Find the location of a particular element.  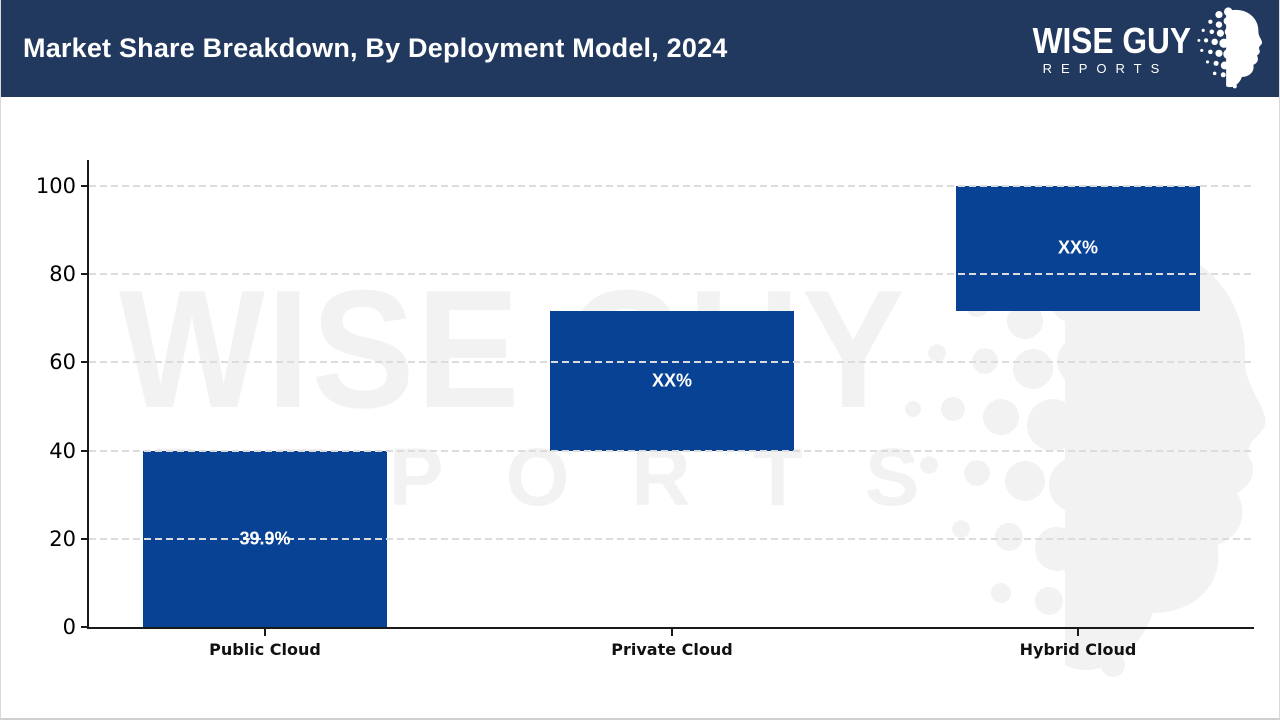

y-axis-line is located at coordinates (88, 394).